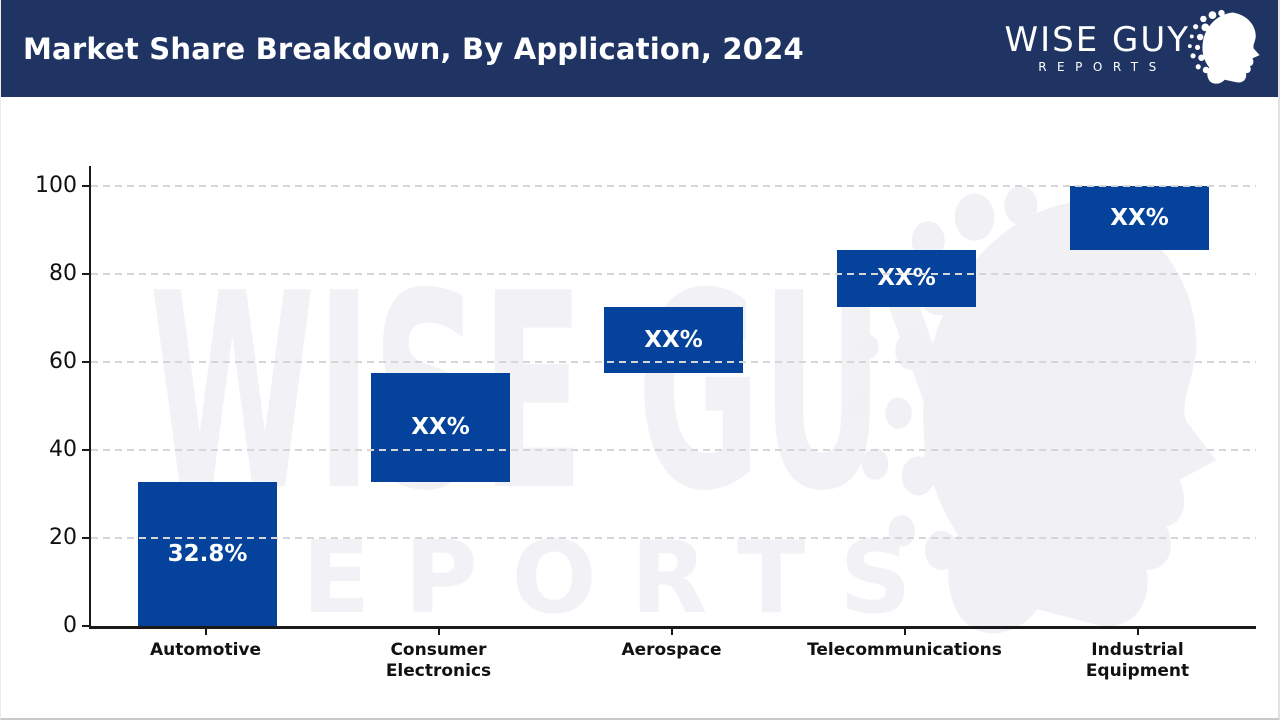 This screenshot has height=720, width=1280. Describe the element at coordinates (63, 449) in the screenshot. I see `y-tick-label: 40` at that location.